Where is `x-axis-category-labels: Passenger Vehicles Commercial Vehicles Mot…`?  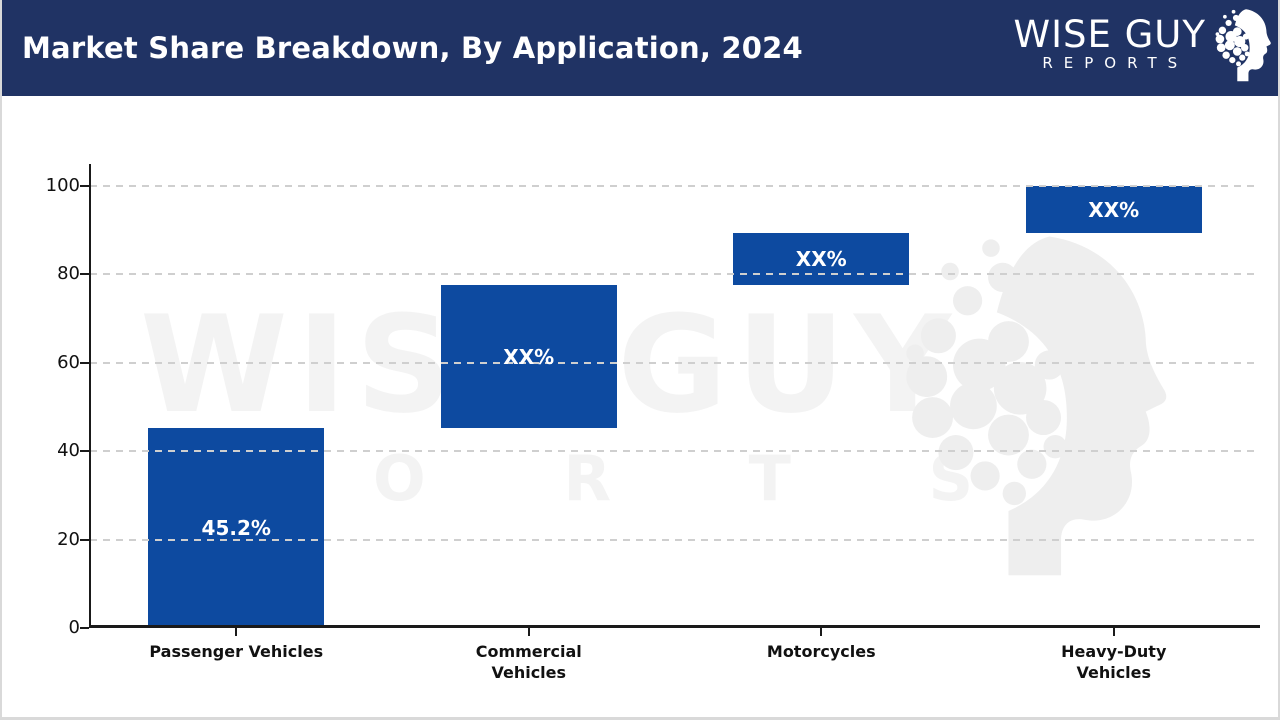 x-axis-category-labels: Passenger Vehicles Commercial Vehicles Mot… is located at coordinates (675, 671).